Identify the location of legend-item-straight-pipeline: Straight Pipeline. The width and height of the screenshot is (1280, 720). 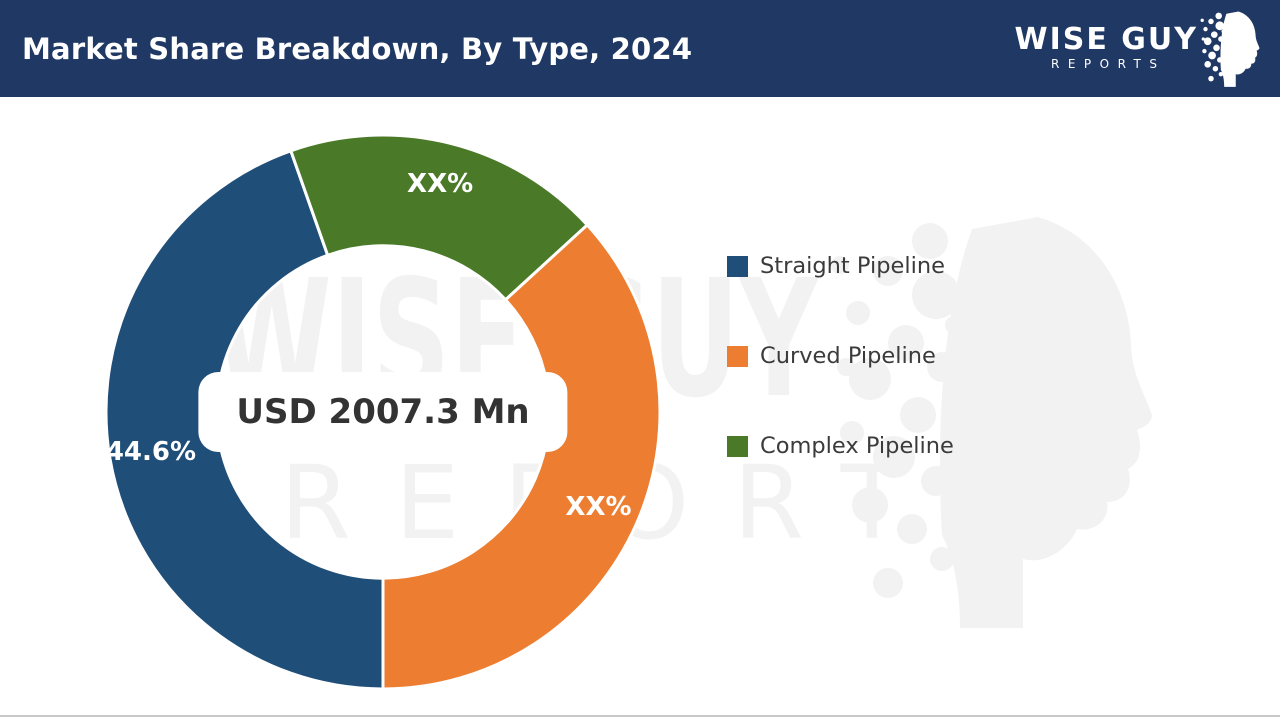
(840, 266).